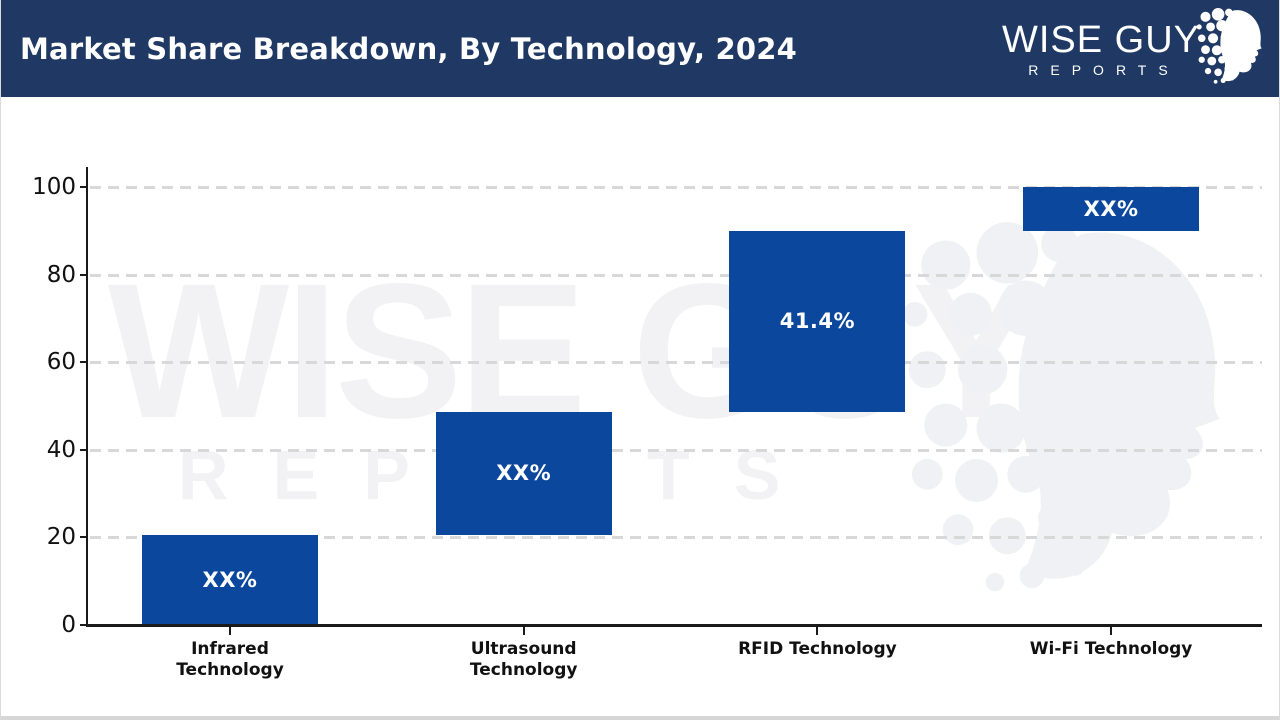 Image resolution: width=1280 pixels, height=720 pixels. I want to click on x-category-label: Ultrasound Technology, so click(523, 659).